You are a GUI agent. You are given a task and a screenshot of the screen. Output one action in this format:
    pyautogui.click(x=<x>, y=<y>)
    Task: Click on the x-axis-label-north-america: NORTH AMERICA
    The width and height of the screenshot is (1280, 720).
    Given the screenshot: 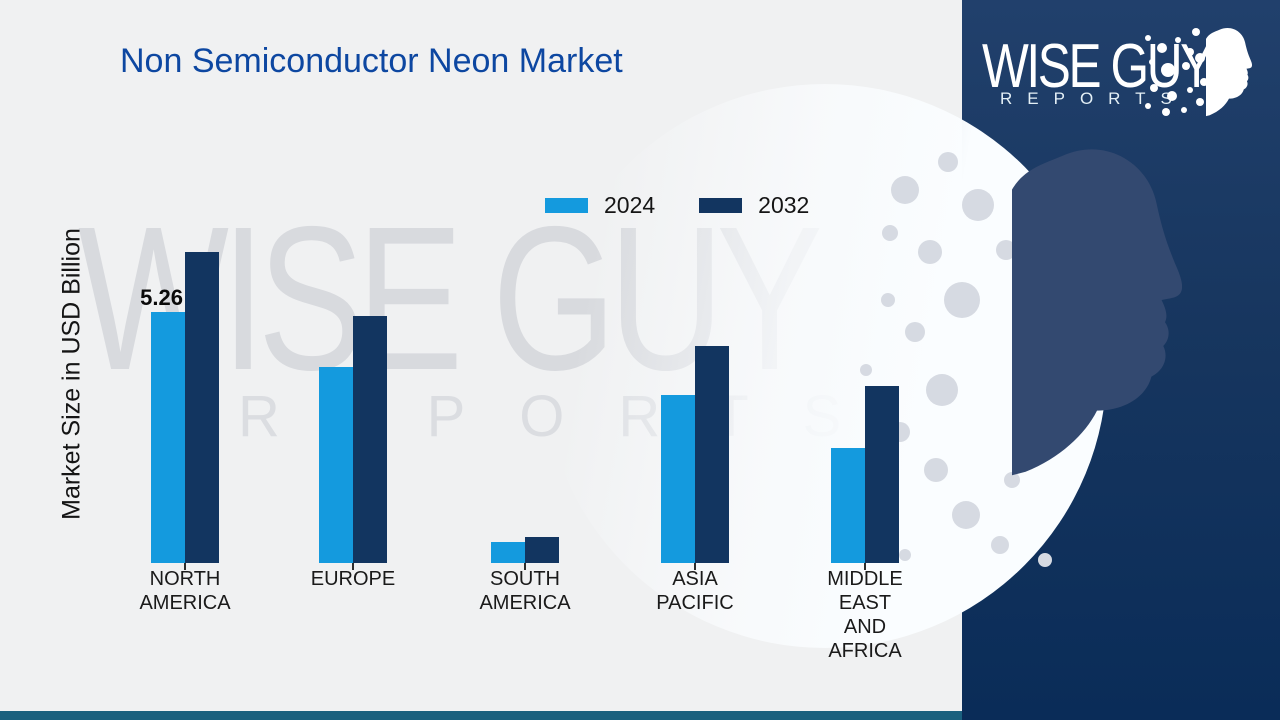 What is the action you would take?
    pyautogui.click(x=185, y=591)
    